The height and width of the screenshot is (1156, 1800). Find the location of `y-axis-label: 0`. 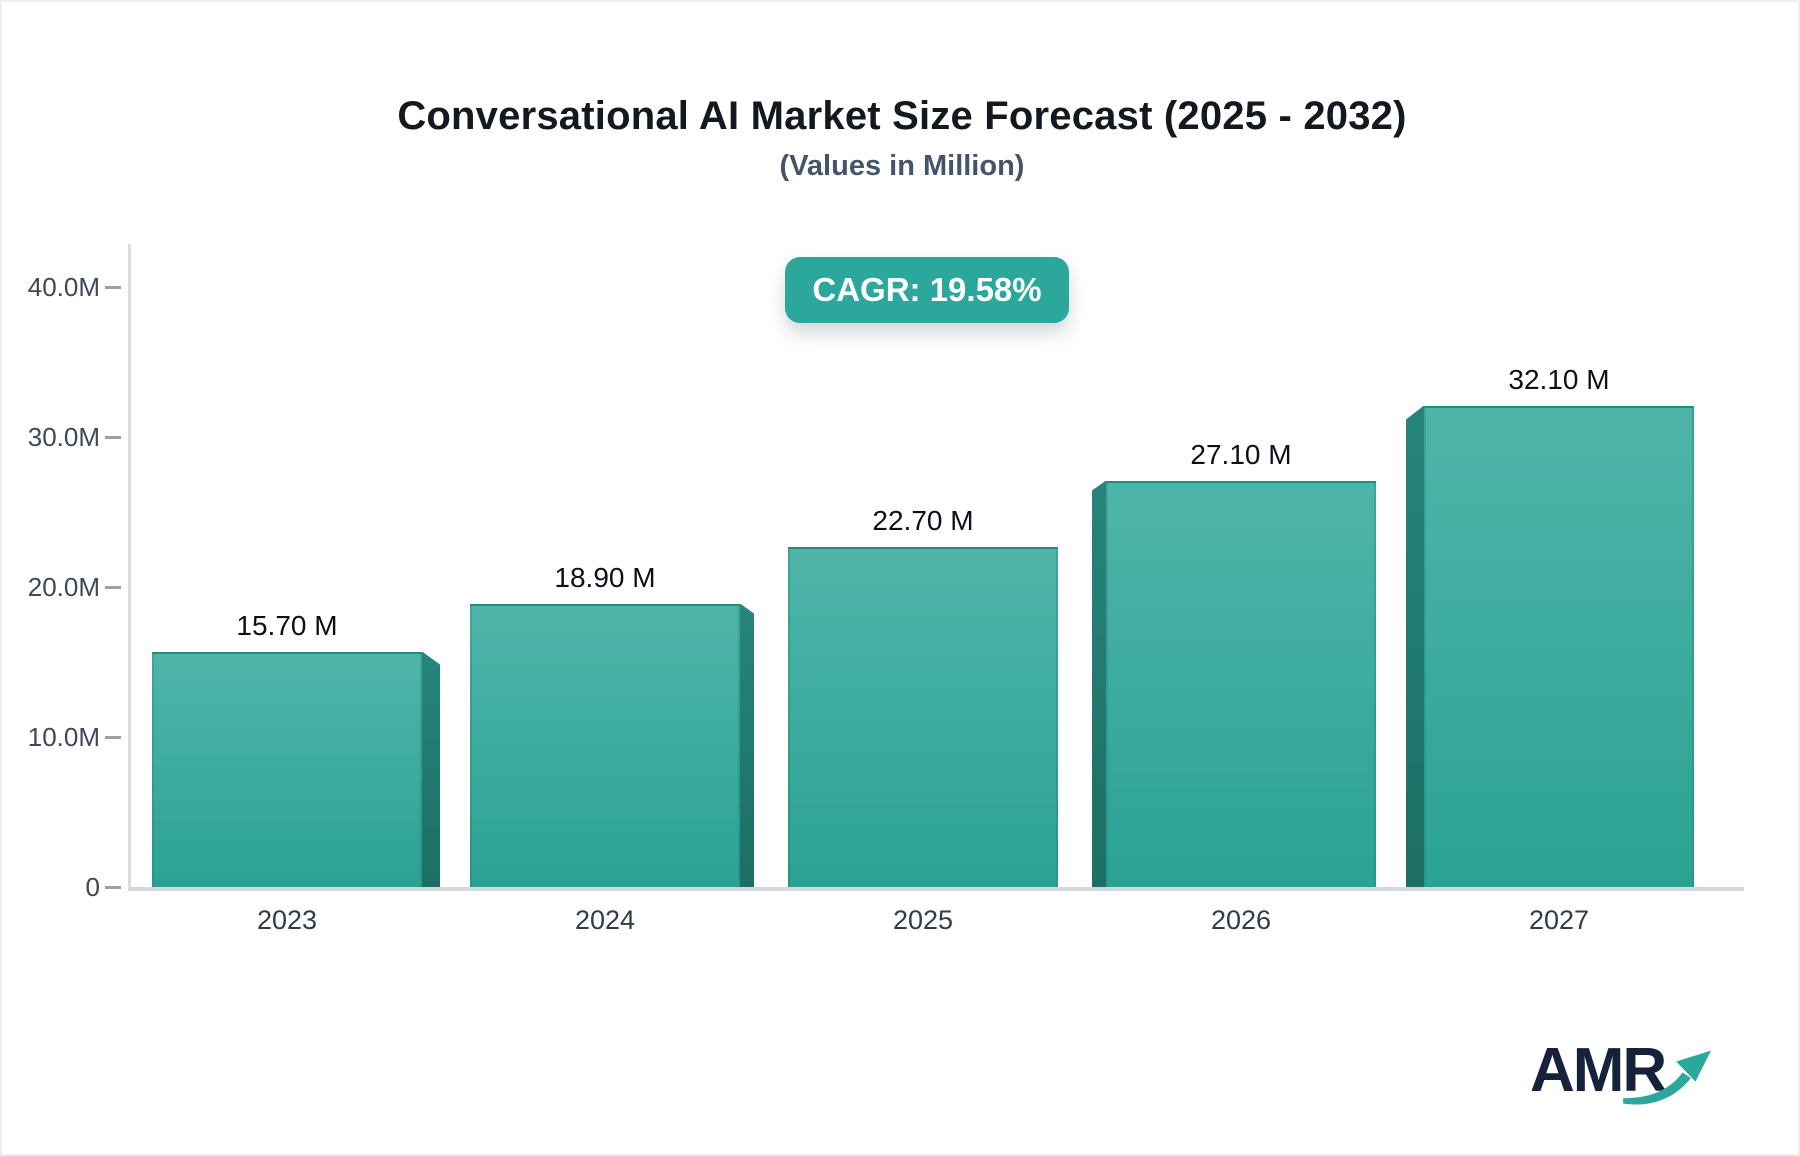

y-axis-label: 0 is located at coordinates (92, 887).